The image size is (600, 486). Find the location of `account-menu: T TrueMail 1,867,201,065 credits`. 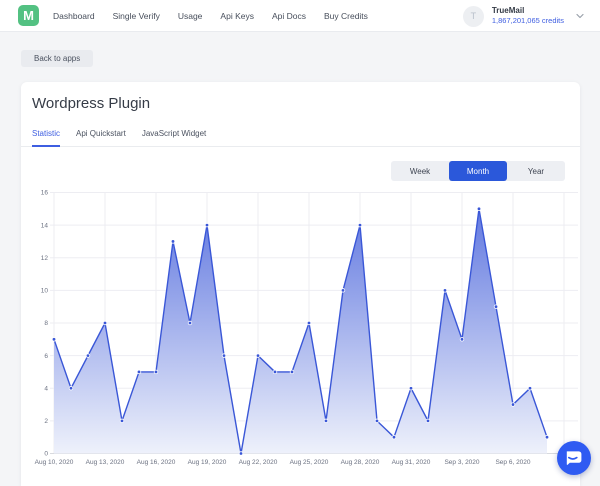

account-menu: T TrueMail 1,867,201,065 credits is located at coordinates (523, 16).